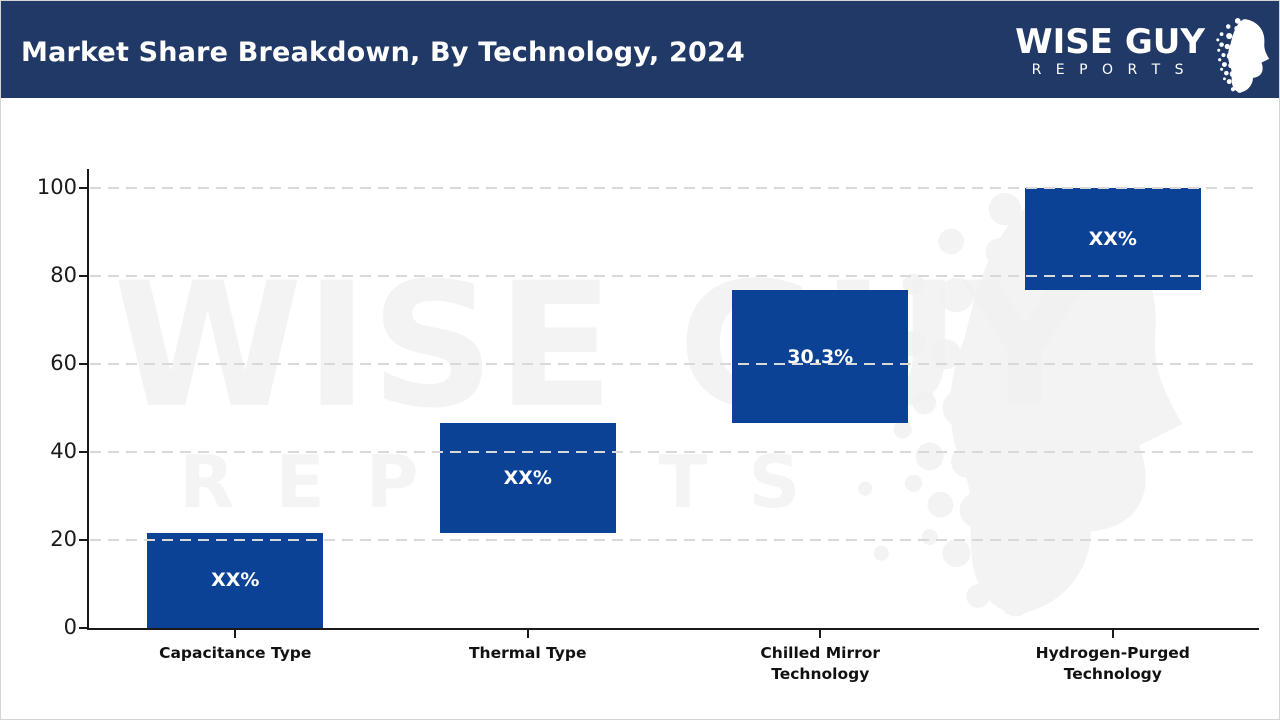 The image size is (1280, 720). What do you see at coordinates (1112, 653) in the screenshot?
I see `x-axis-category-label-line: Hydrogen-Purged` at bounding box center [1112, 653].